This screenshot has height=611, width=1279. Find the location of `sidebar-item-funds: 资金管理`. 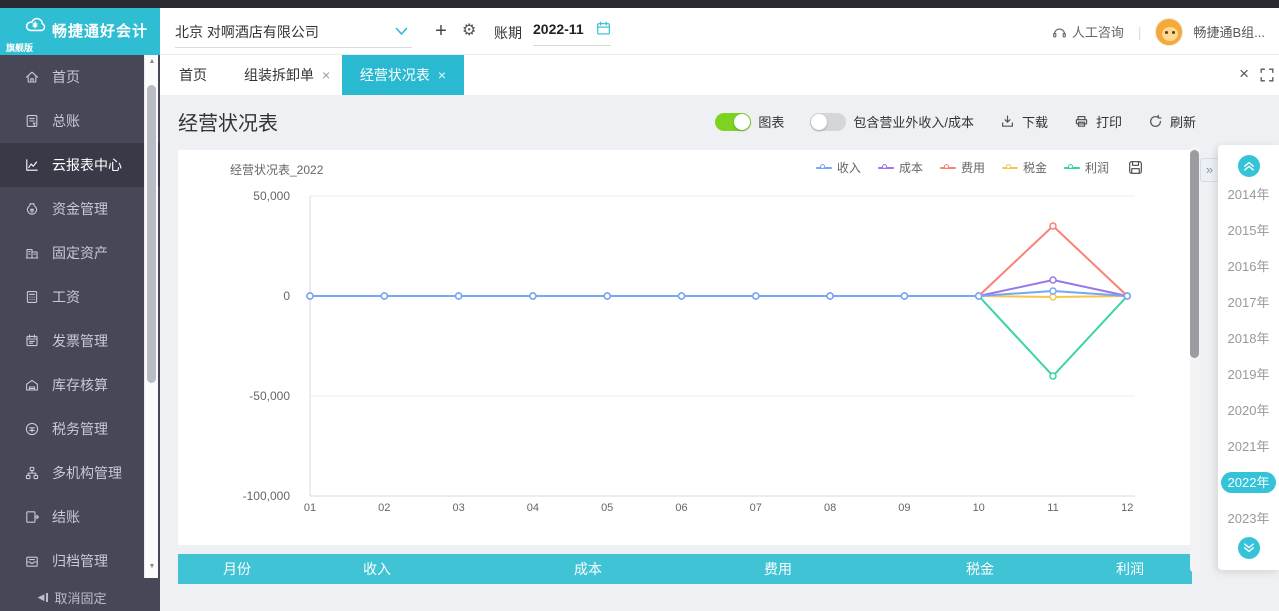

sidebar-item-funds: 资金管理 is located at coordinates (80, 209).